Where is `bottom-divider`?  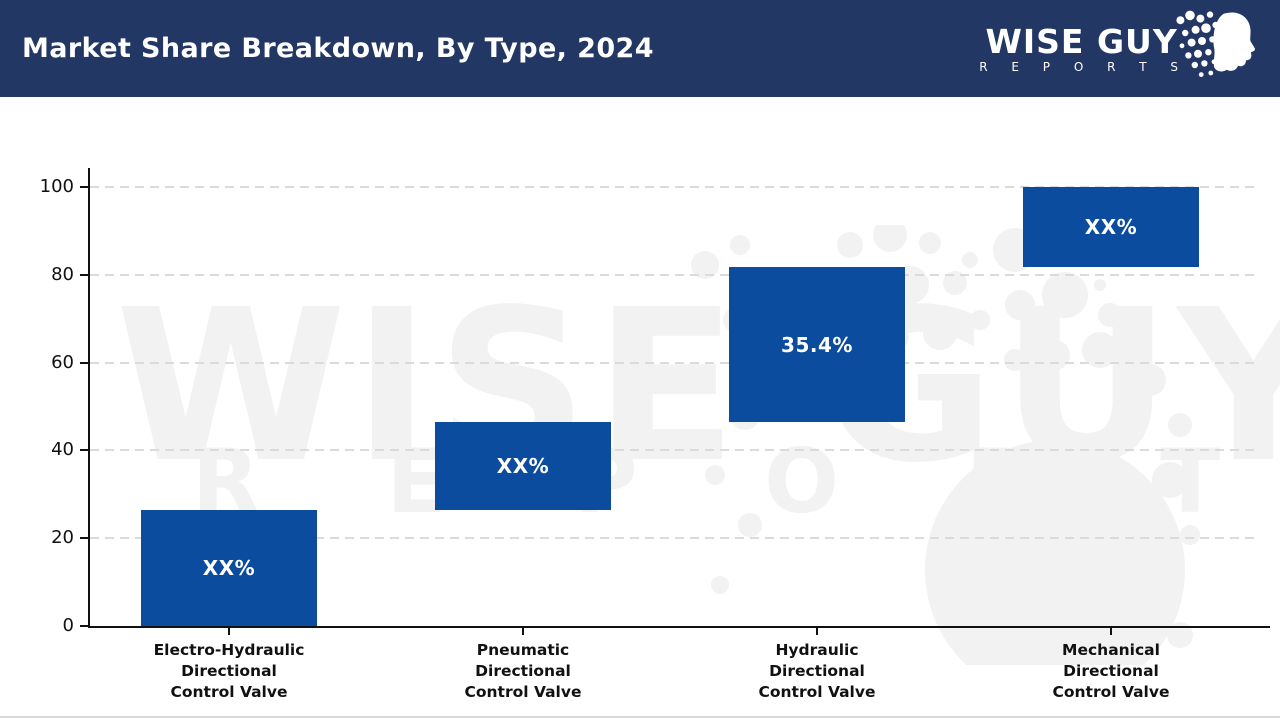
bottom-divider is located at coordinates (640, 717).